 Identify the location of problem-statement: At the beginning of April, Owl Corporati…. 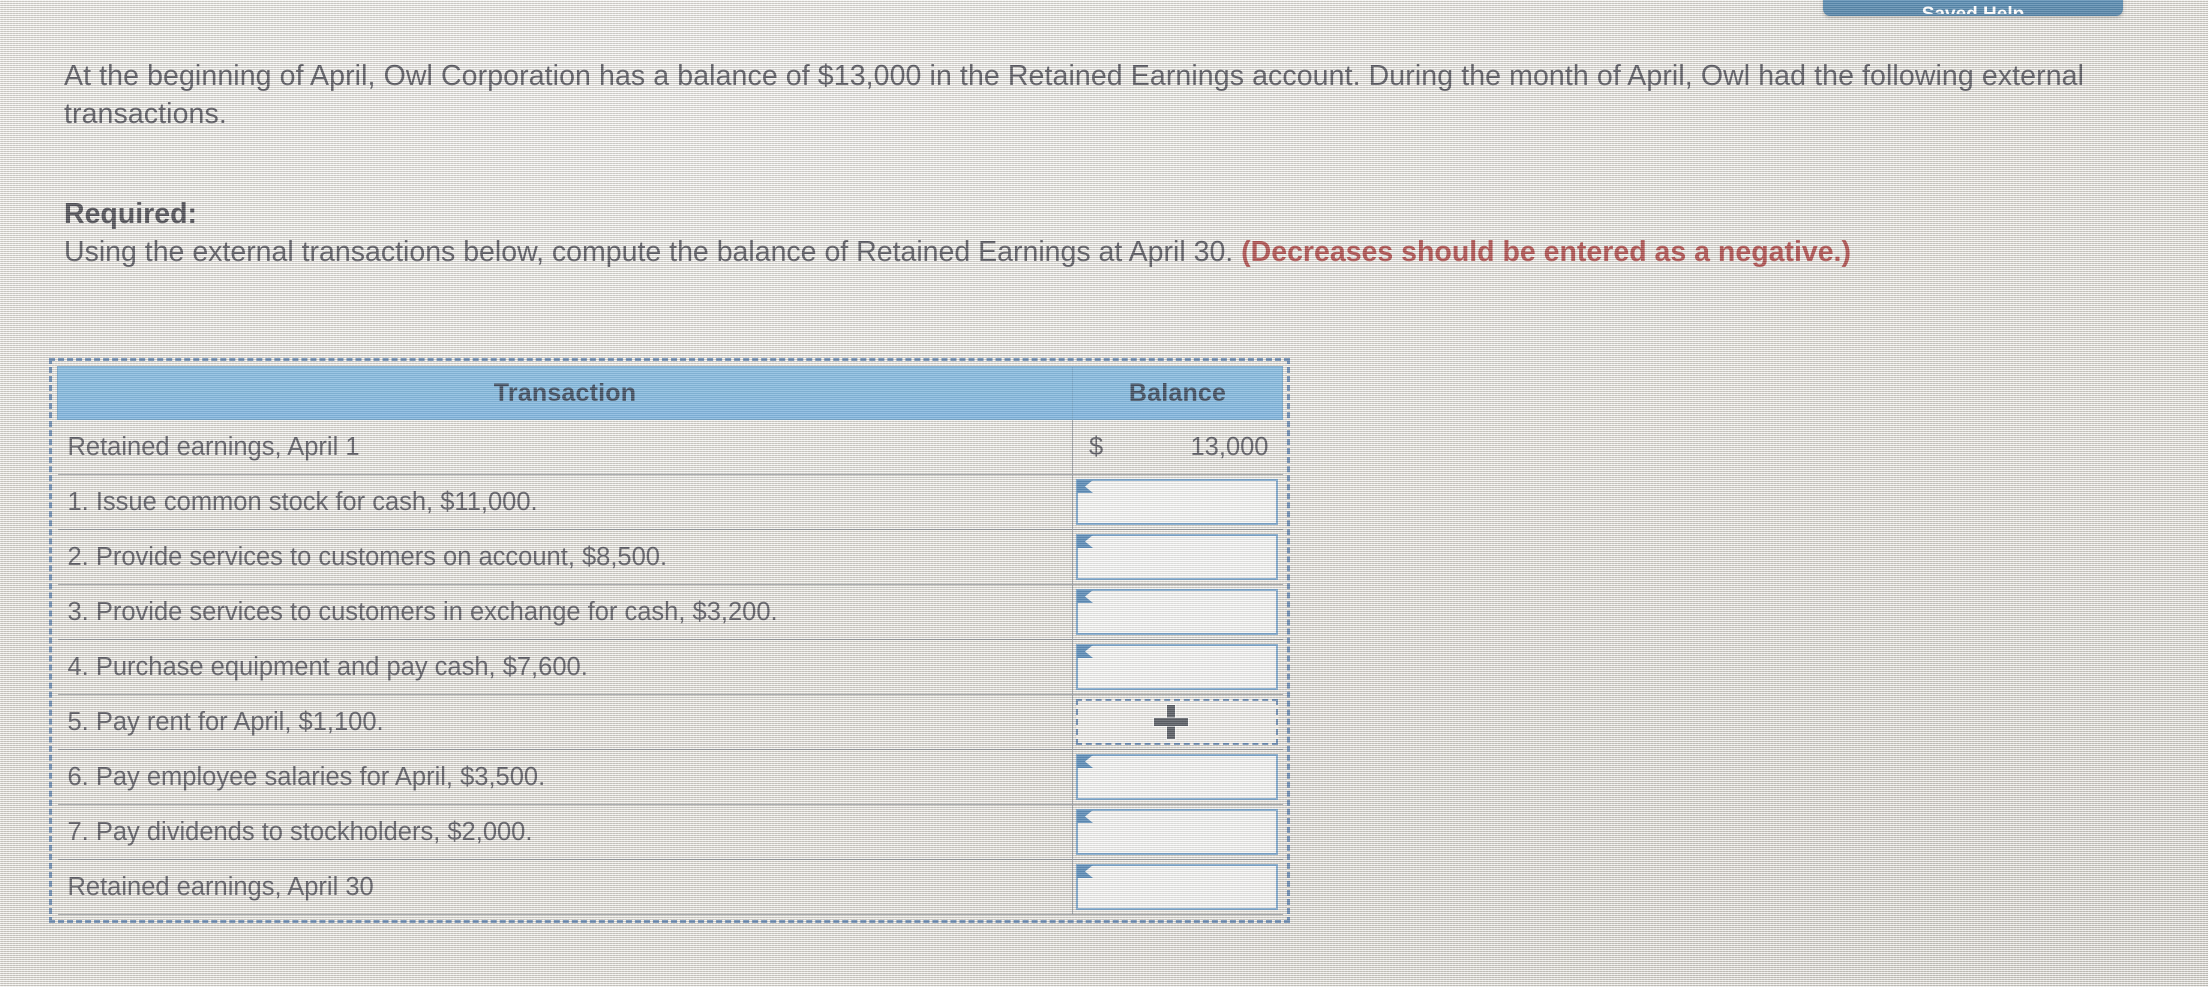
(1074, 95).